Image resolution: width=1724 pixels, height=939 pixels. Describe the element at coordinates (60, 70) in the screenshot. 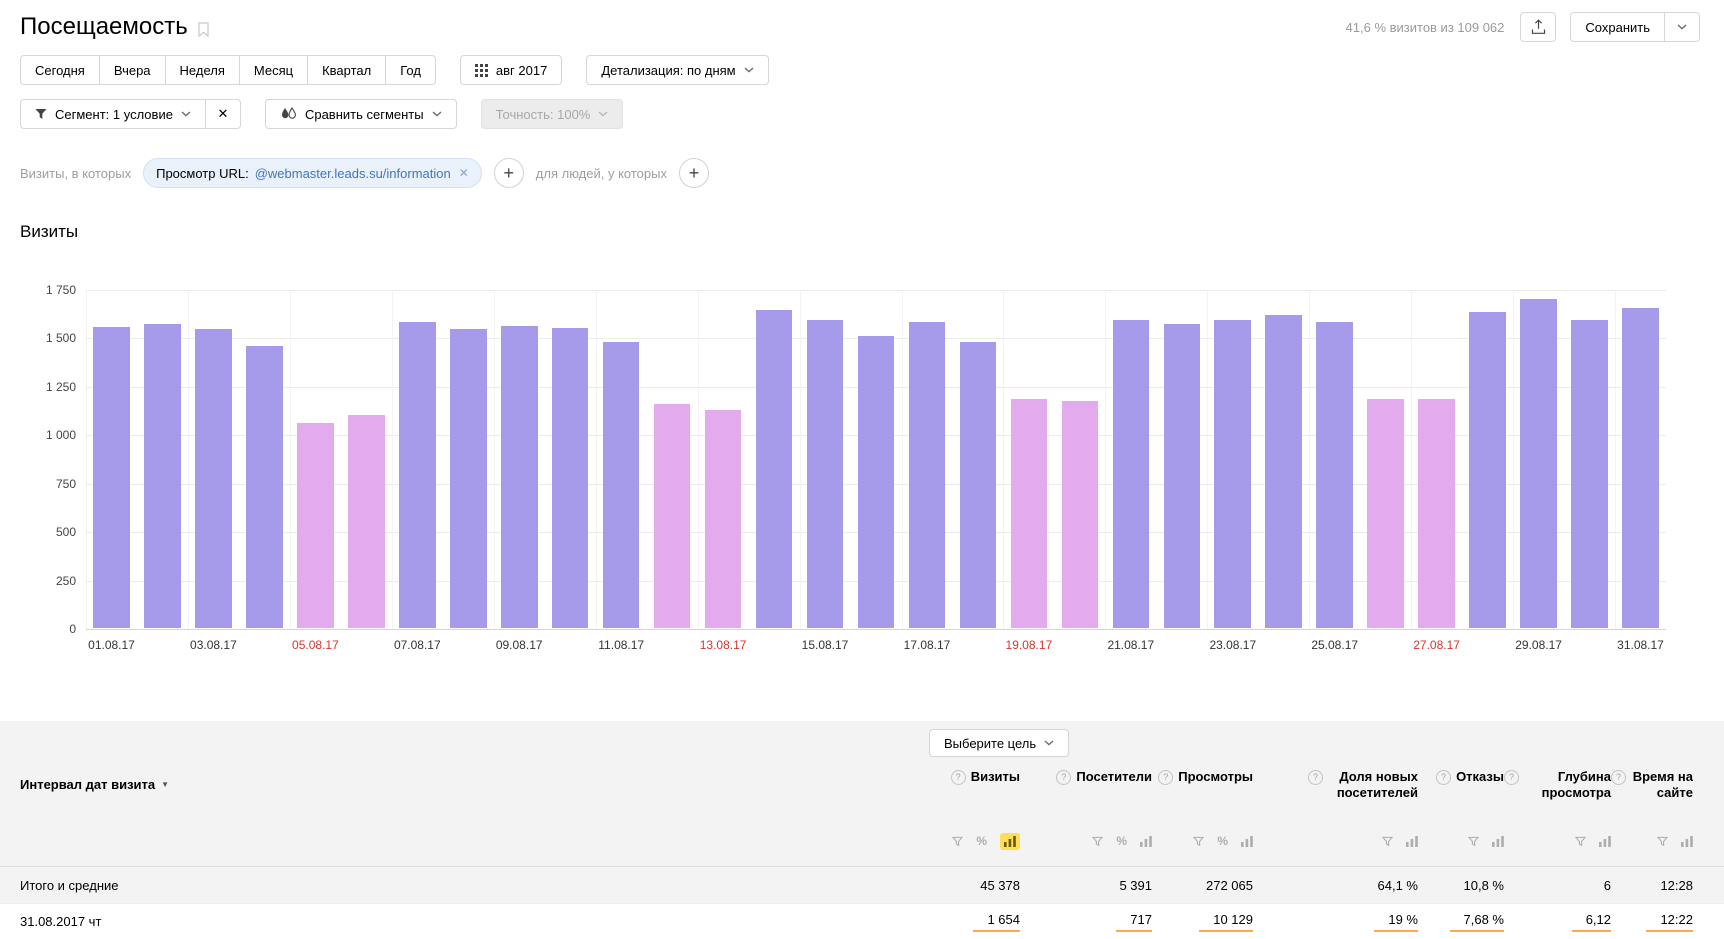

I see `period-button-сегодня: Сегодня` at that location.